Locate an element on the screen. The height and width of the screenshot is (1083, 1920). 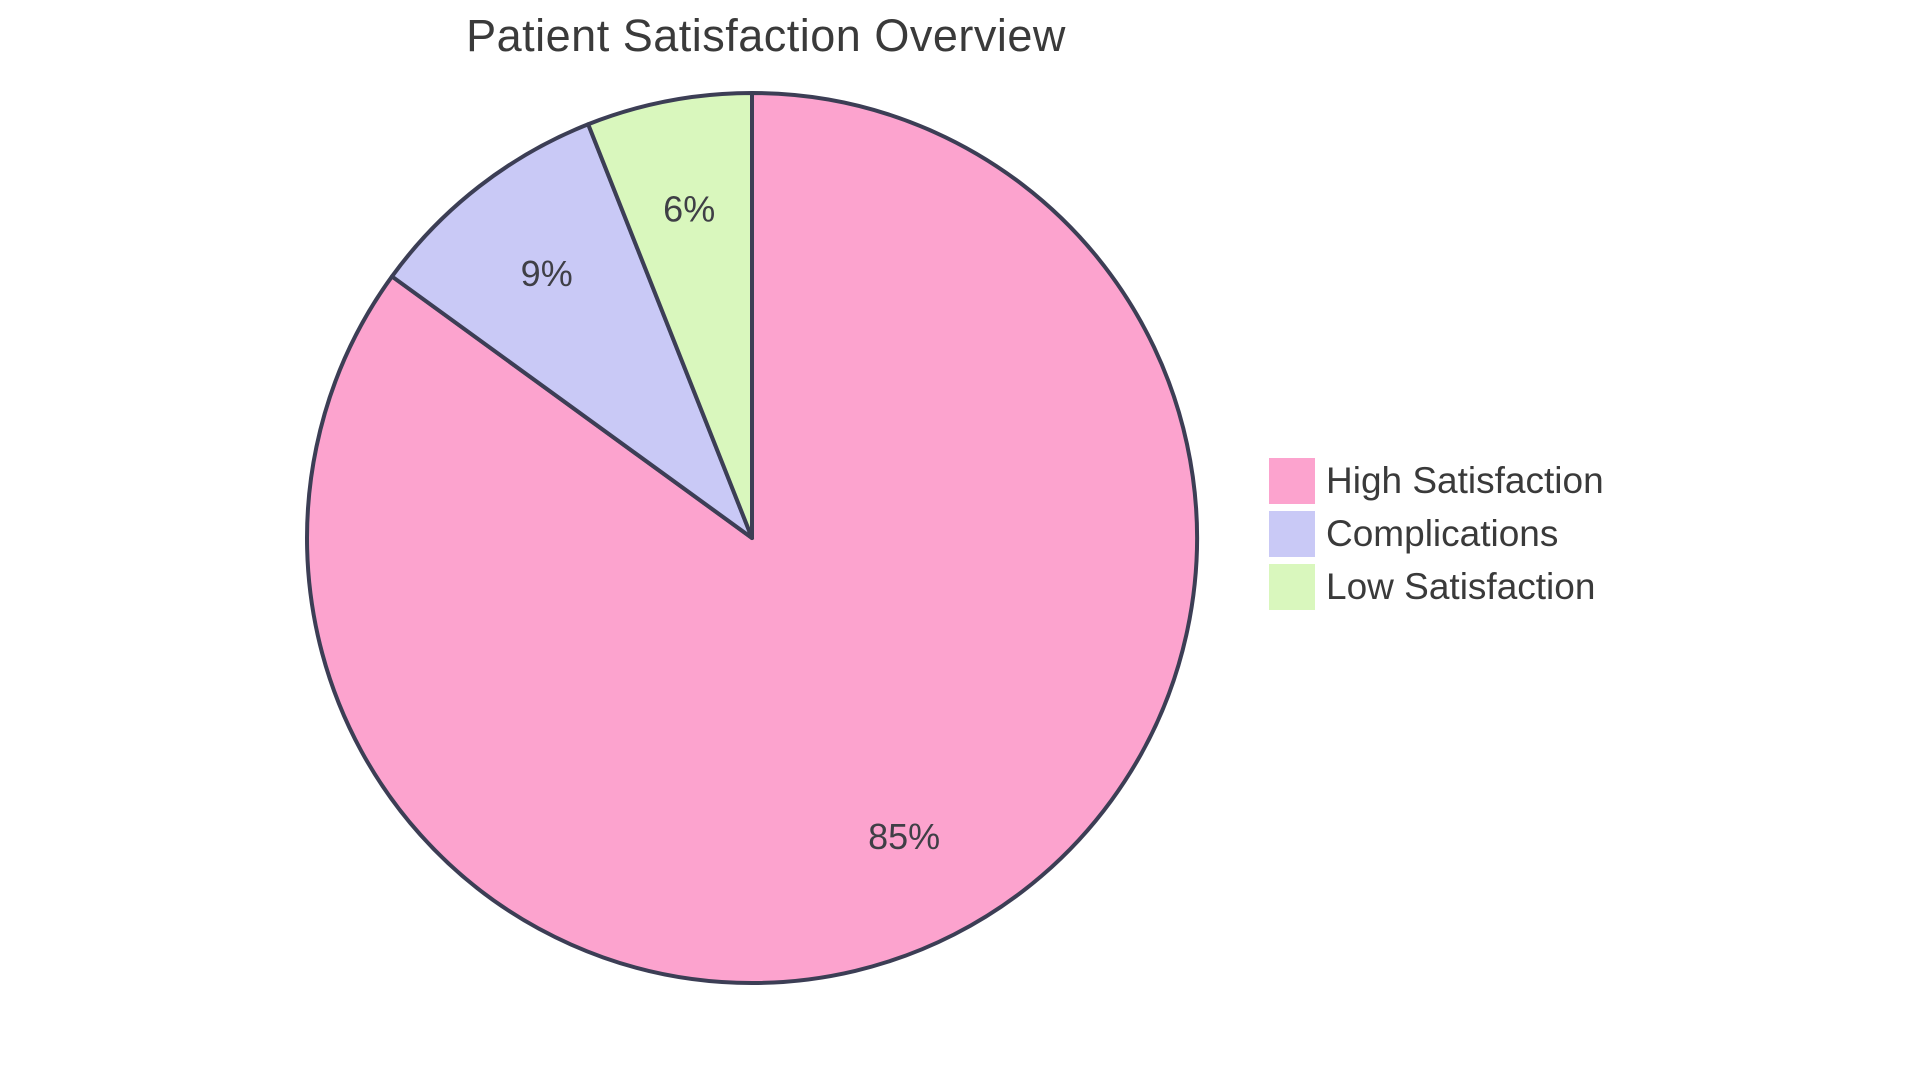
legend-item-complications: Complications is located at coordinates (1436, 534).